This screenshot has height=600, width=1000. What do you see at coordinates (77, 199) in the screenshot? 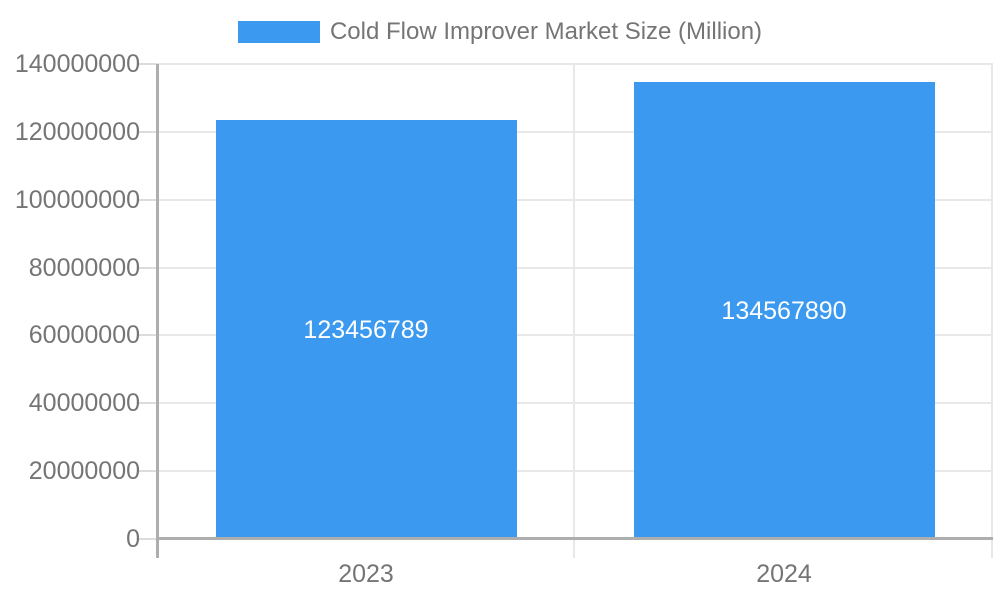
I see `y-axis-tick-label: 100000000` at bounding box center [77, 199].